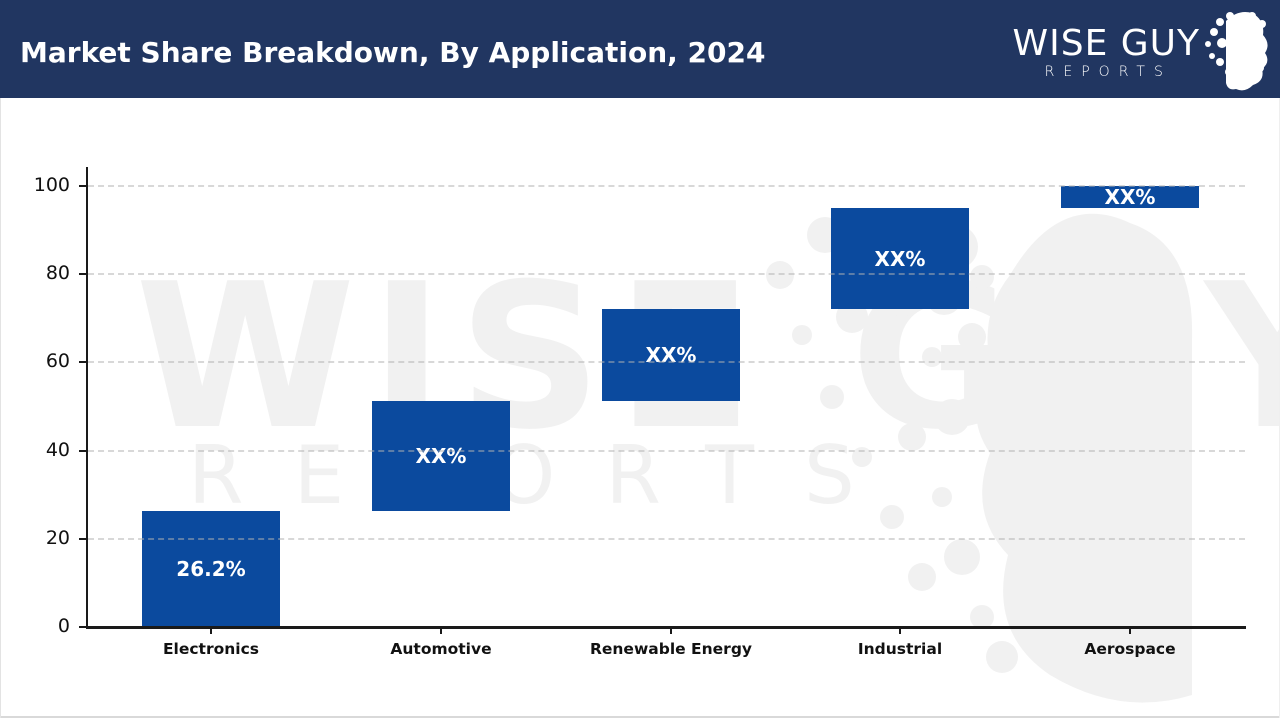 The width and height of the screenshot is (1280, 720). What do you see at coordinates (63, 626) in the screenshot?
I see `y-tick-label: 0` at bounding box center [63, 626].